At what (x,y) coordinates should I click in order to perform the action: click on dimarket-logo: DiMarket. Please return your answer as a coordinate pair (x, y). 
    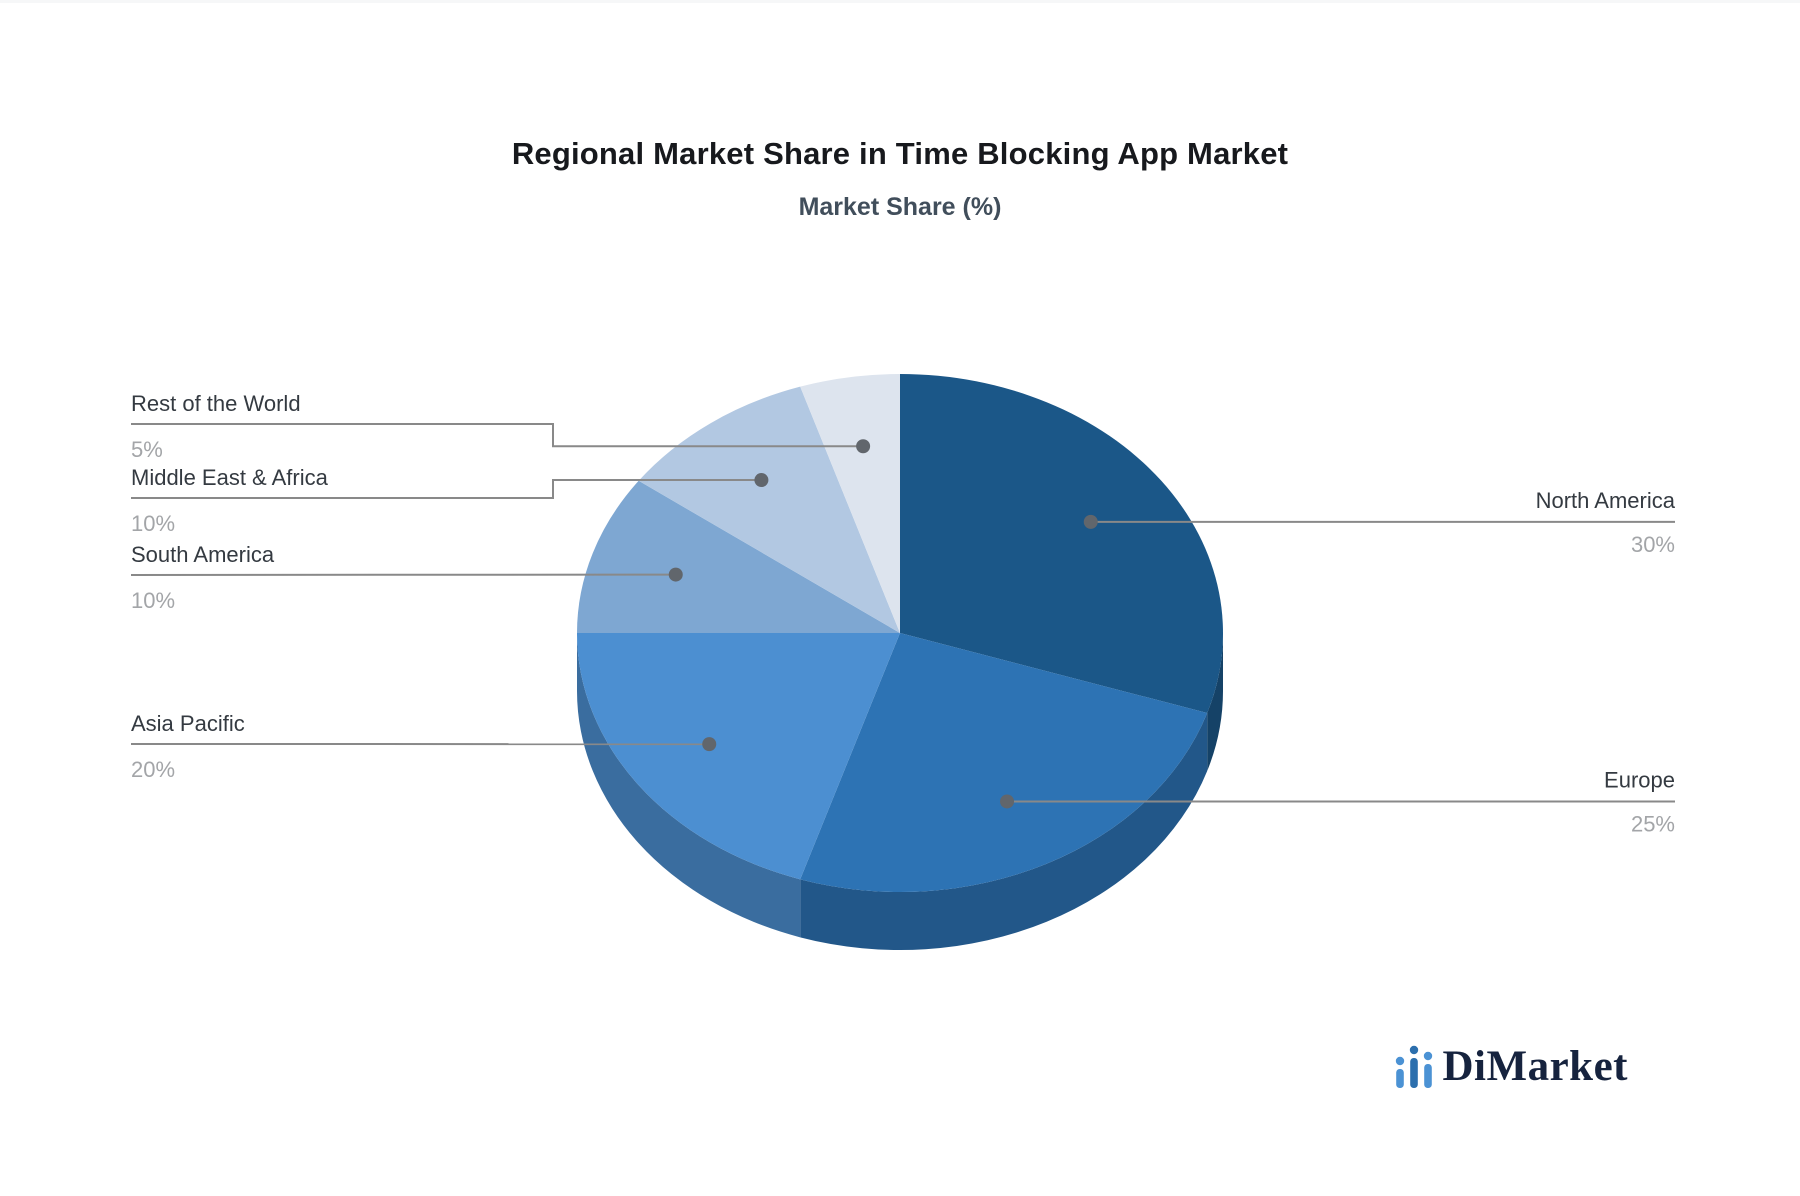
    Looking at the image, I should click on (1511, 1065).